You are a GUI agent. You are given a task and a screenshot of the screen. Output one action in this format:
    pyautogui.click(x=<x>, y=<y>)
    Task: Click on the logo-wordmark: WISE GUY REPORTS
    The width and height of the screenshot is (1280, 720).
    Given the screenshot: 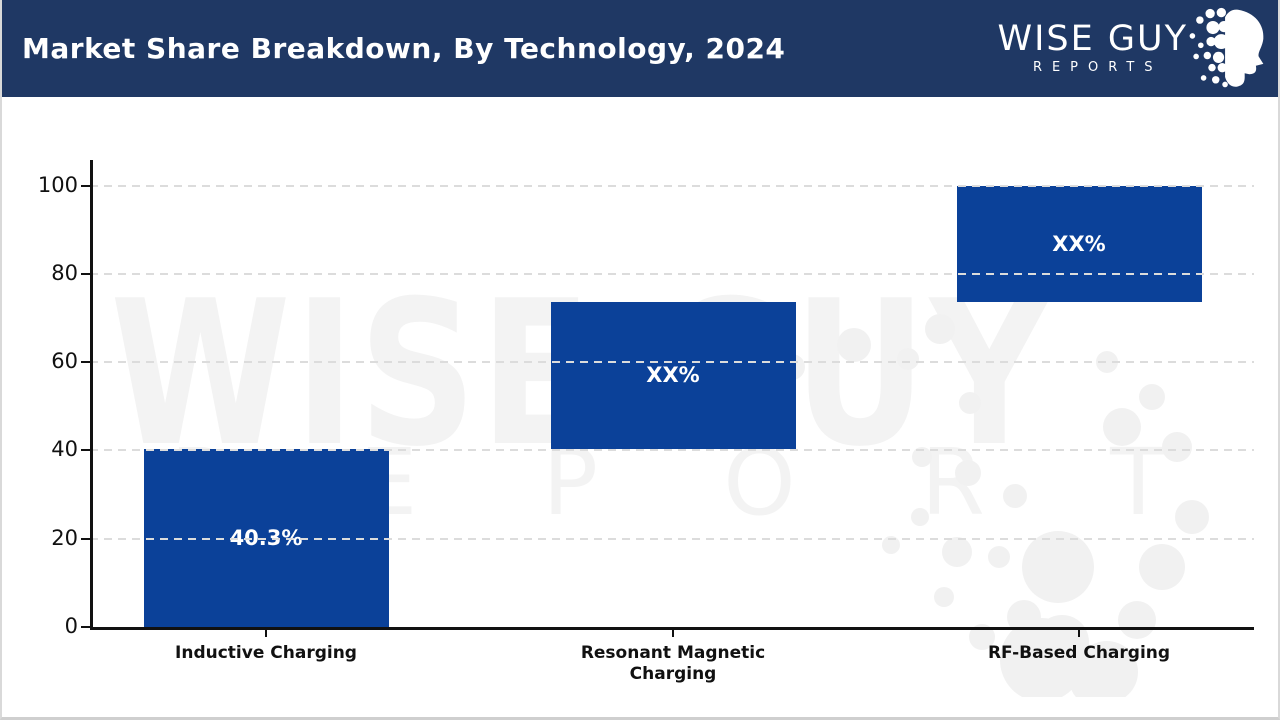 What is the action you would take?
    pyautogui.click(x=1092, y=49)
    